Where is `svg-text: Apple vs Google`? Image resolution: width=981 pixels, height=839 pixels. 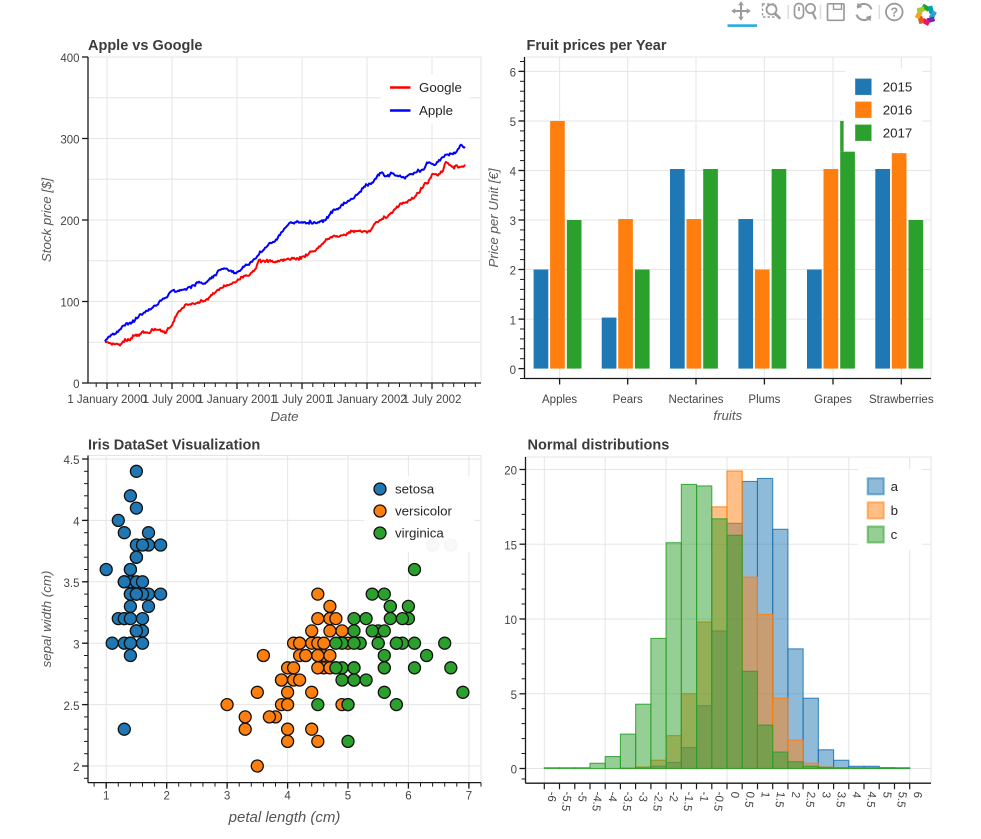
svg-text: Apple vs Google is located at coordinates (145, 46).